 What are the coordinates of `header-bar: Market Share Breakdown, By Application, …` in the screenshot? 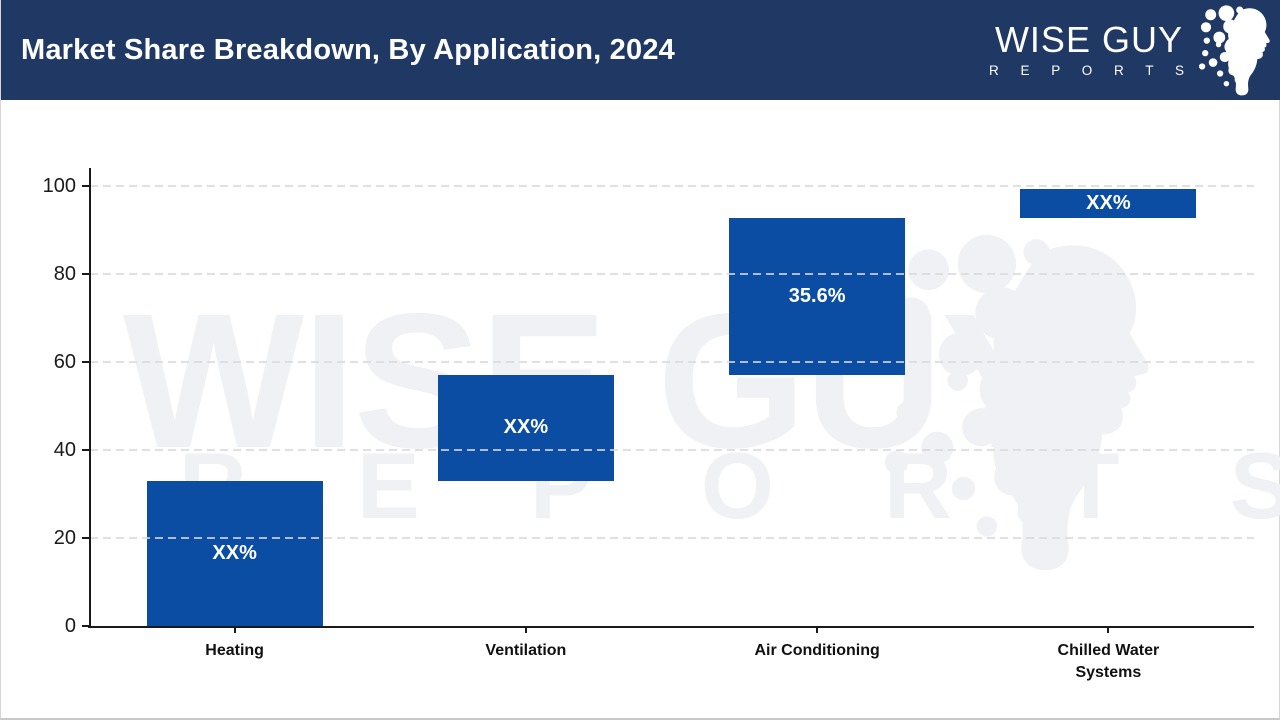 It's located at (640, 50).